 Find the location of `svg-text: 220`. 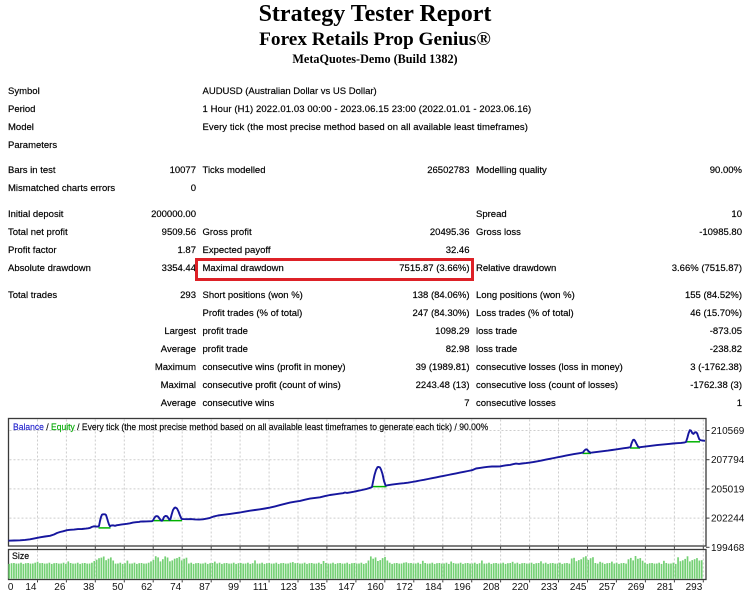

svg-text: 220 is located at coordinates (520, 587).